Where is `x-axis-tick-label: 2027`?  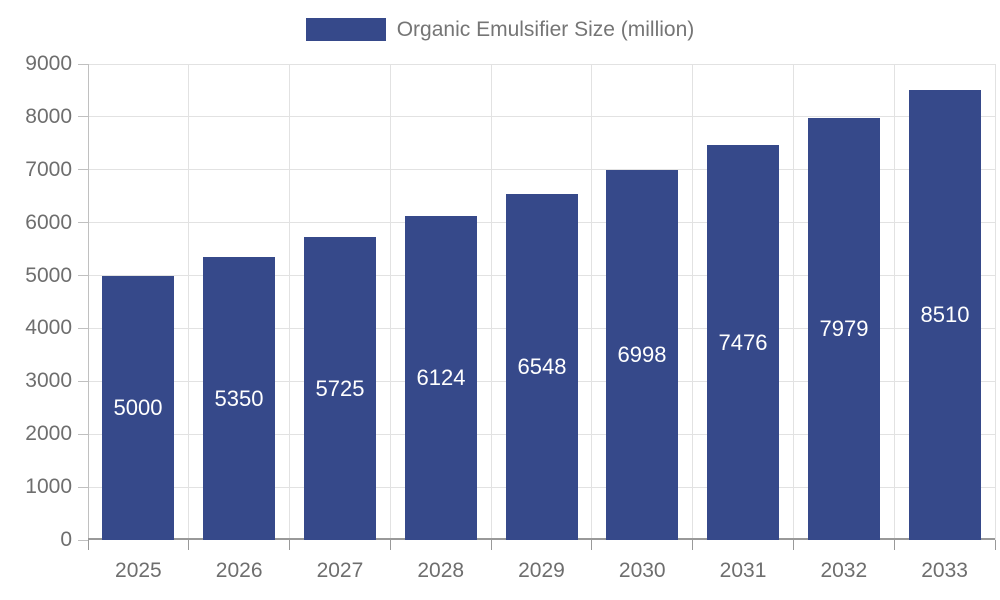 x-axis-tick-label: 2027 is located at coordinates (340, 570).